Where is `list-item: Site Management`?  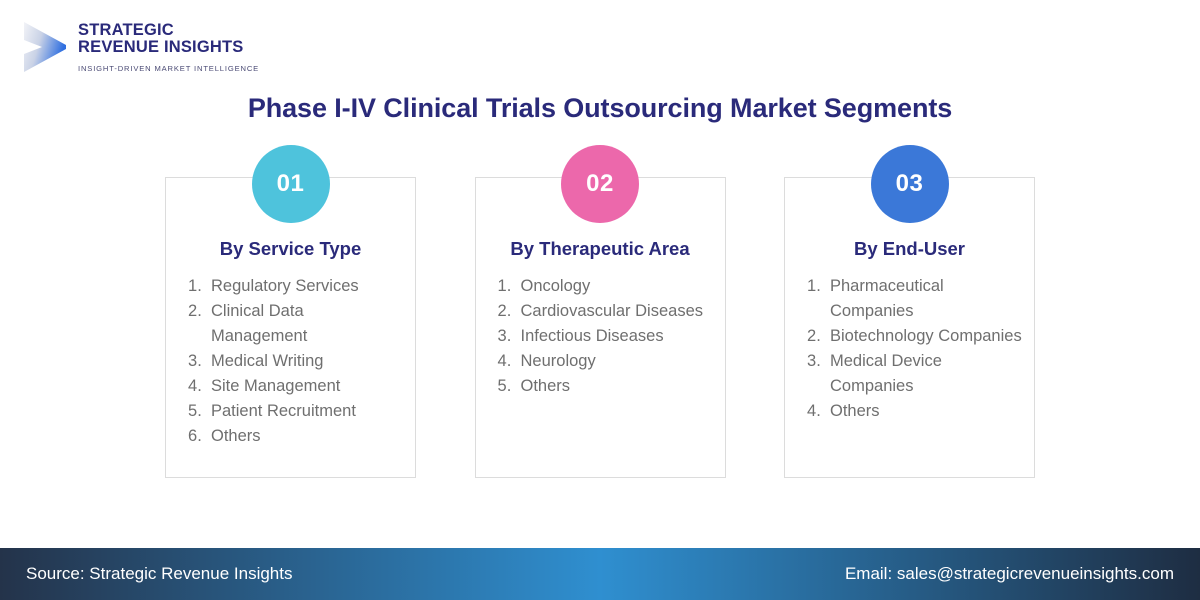 list-item: Site Management is located at coordinates (264, 386).